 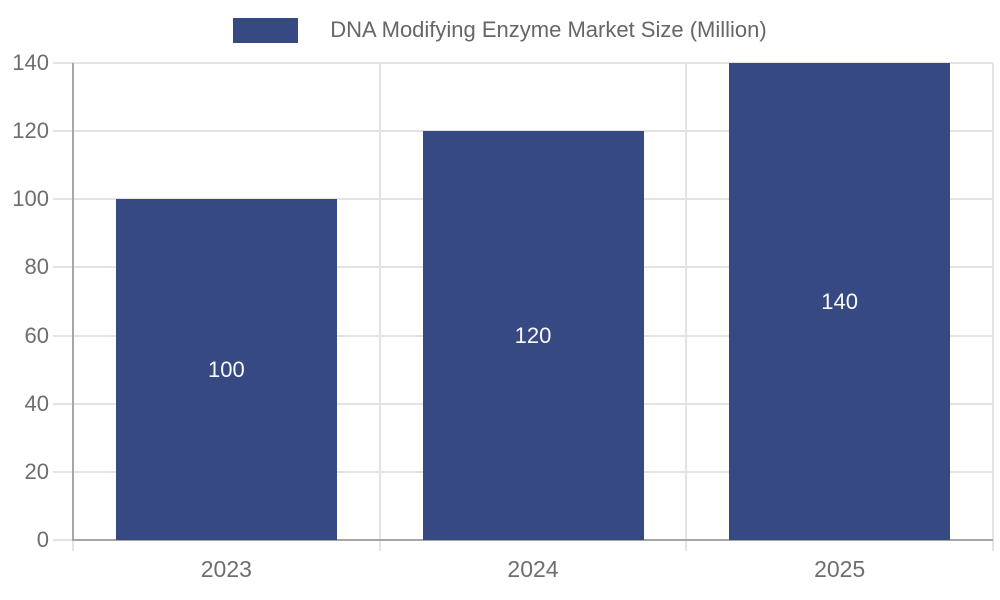 I want to click on bar-value-label: 120, so click(x=533, y=335).